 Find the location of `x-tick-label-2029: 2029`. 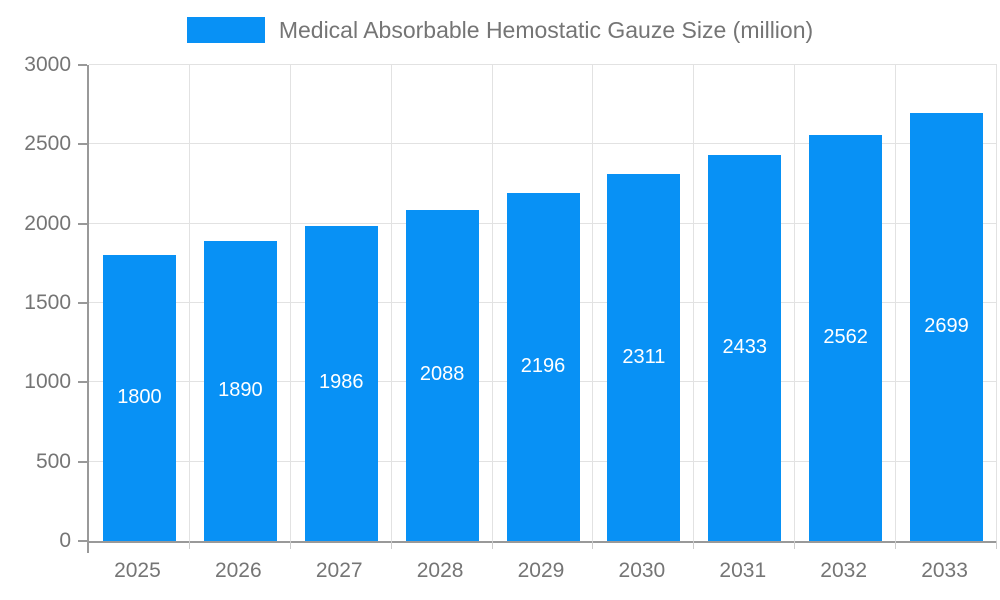

x-tick-label-2029: 2029 is located at coordinates (541, 570).